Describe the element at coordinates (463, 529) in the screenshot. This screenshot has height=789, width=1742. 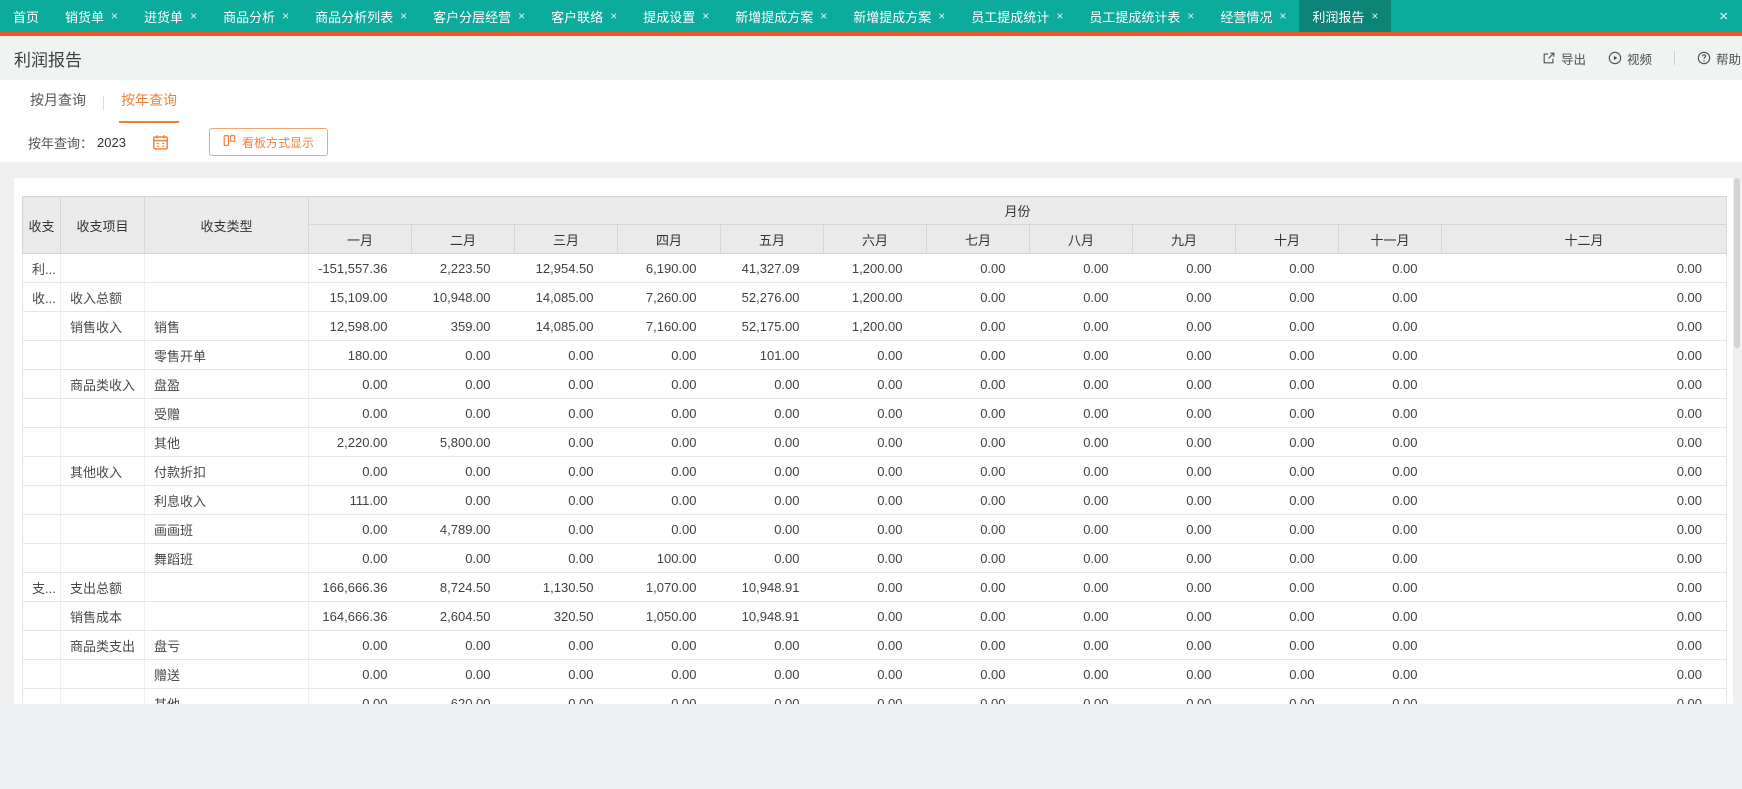
I see `cell-month-2: 4,789.00` at that location.